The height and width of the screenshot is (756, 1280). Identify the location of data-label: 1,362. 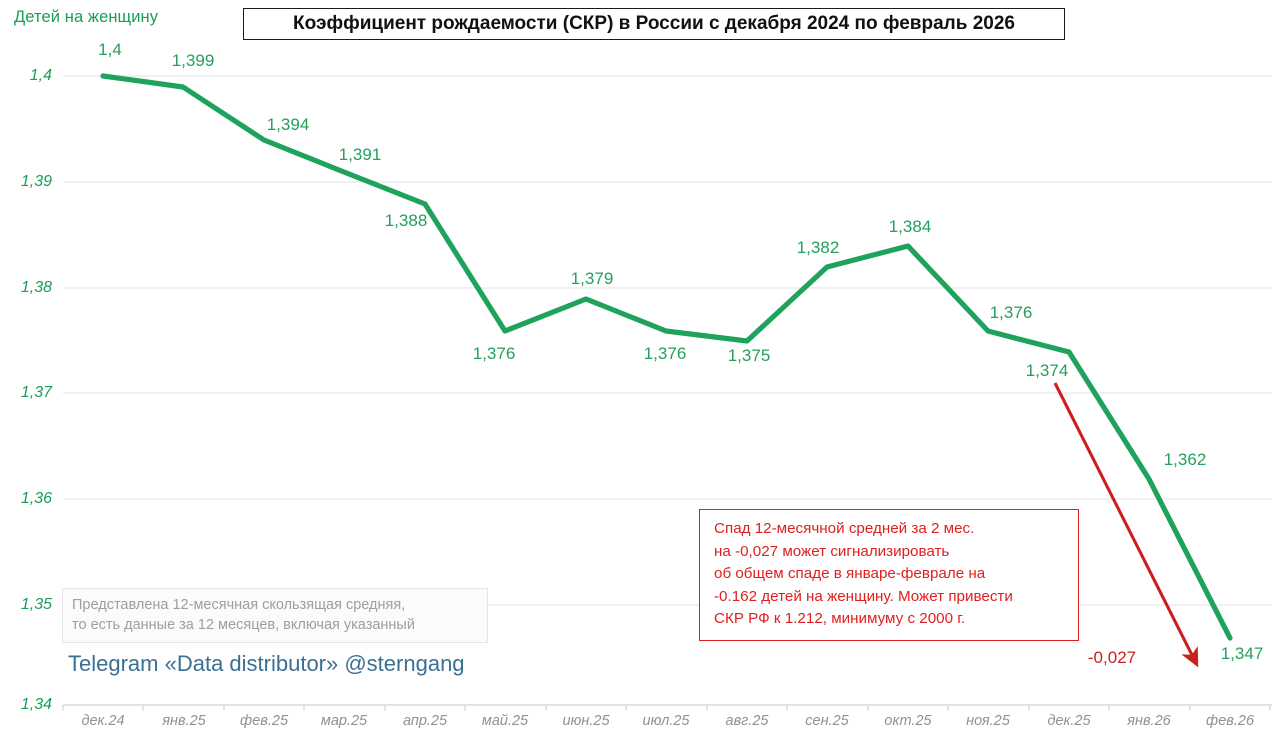
(1185, 459).